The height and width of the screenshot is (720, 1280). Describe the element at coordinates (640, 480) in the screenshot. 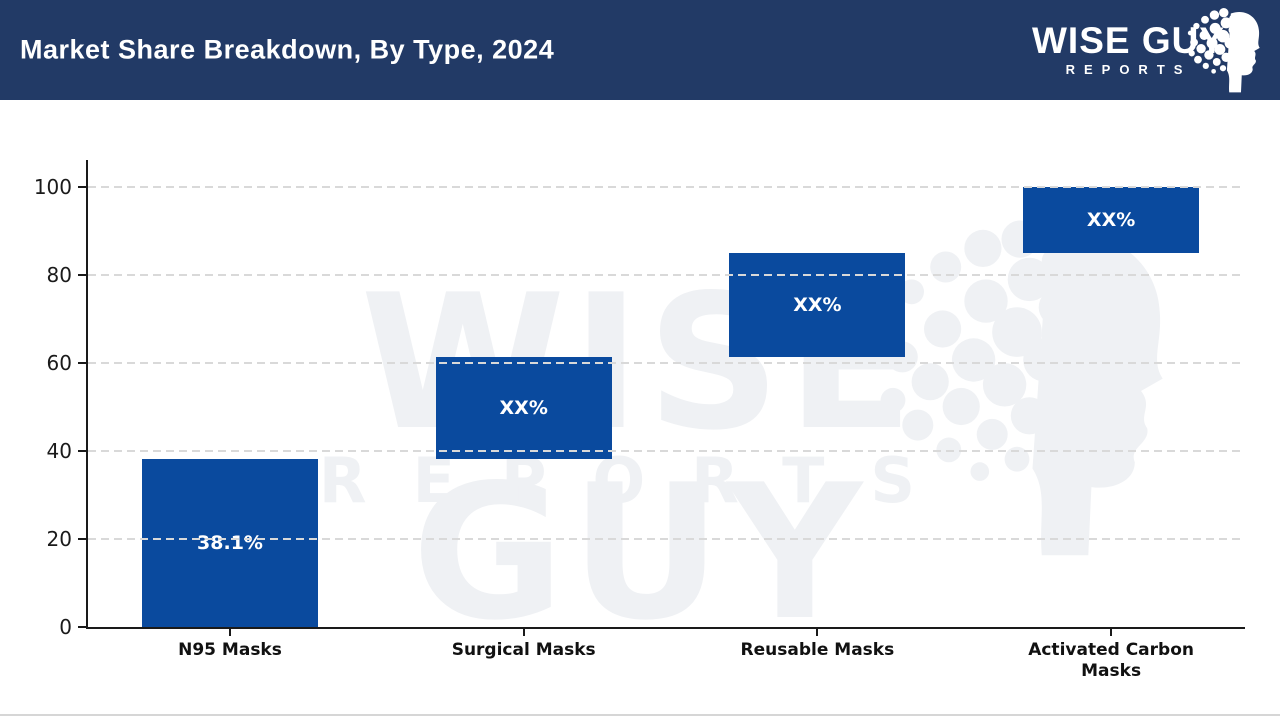

I see `watermark-text-line2: REPORTS` at that location.